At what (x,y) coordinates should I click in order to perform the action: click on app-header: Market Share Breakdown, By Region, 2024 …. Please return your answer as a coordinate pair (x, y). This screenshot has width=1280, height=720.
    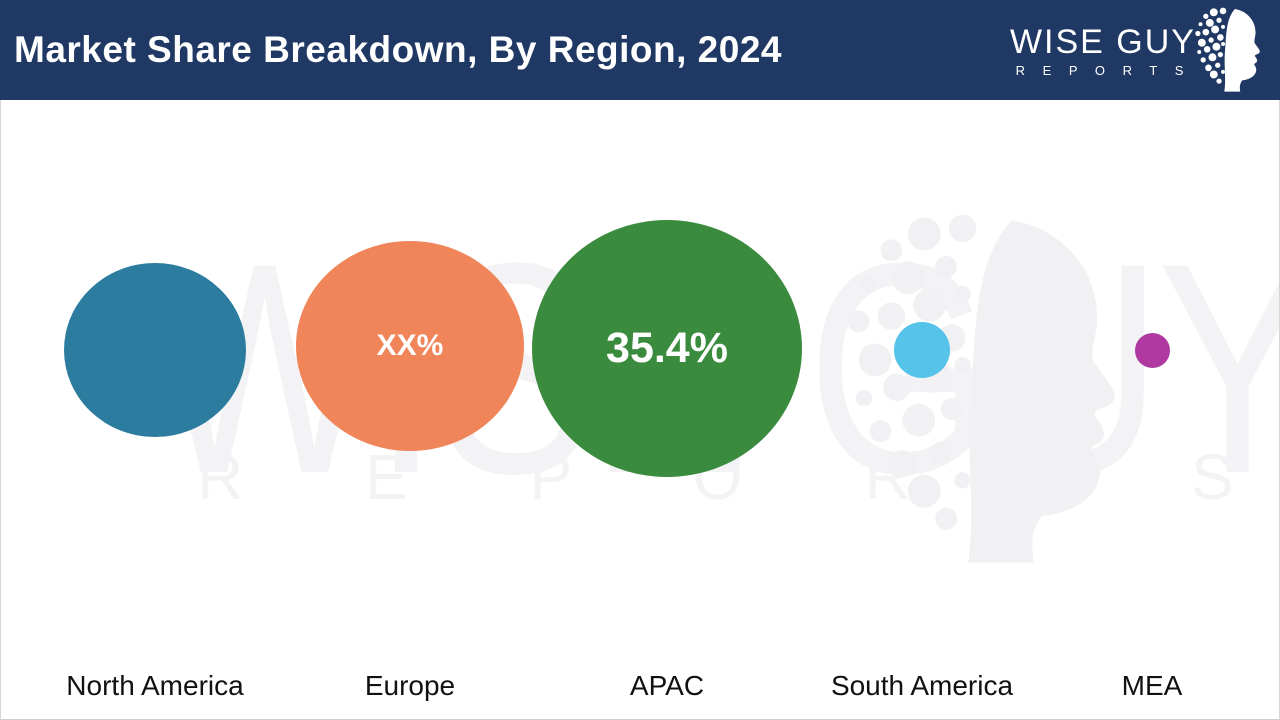
    Looking at the image, I should click on (640, 50).